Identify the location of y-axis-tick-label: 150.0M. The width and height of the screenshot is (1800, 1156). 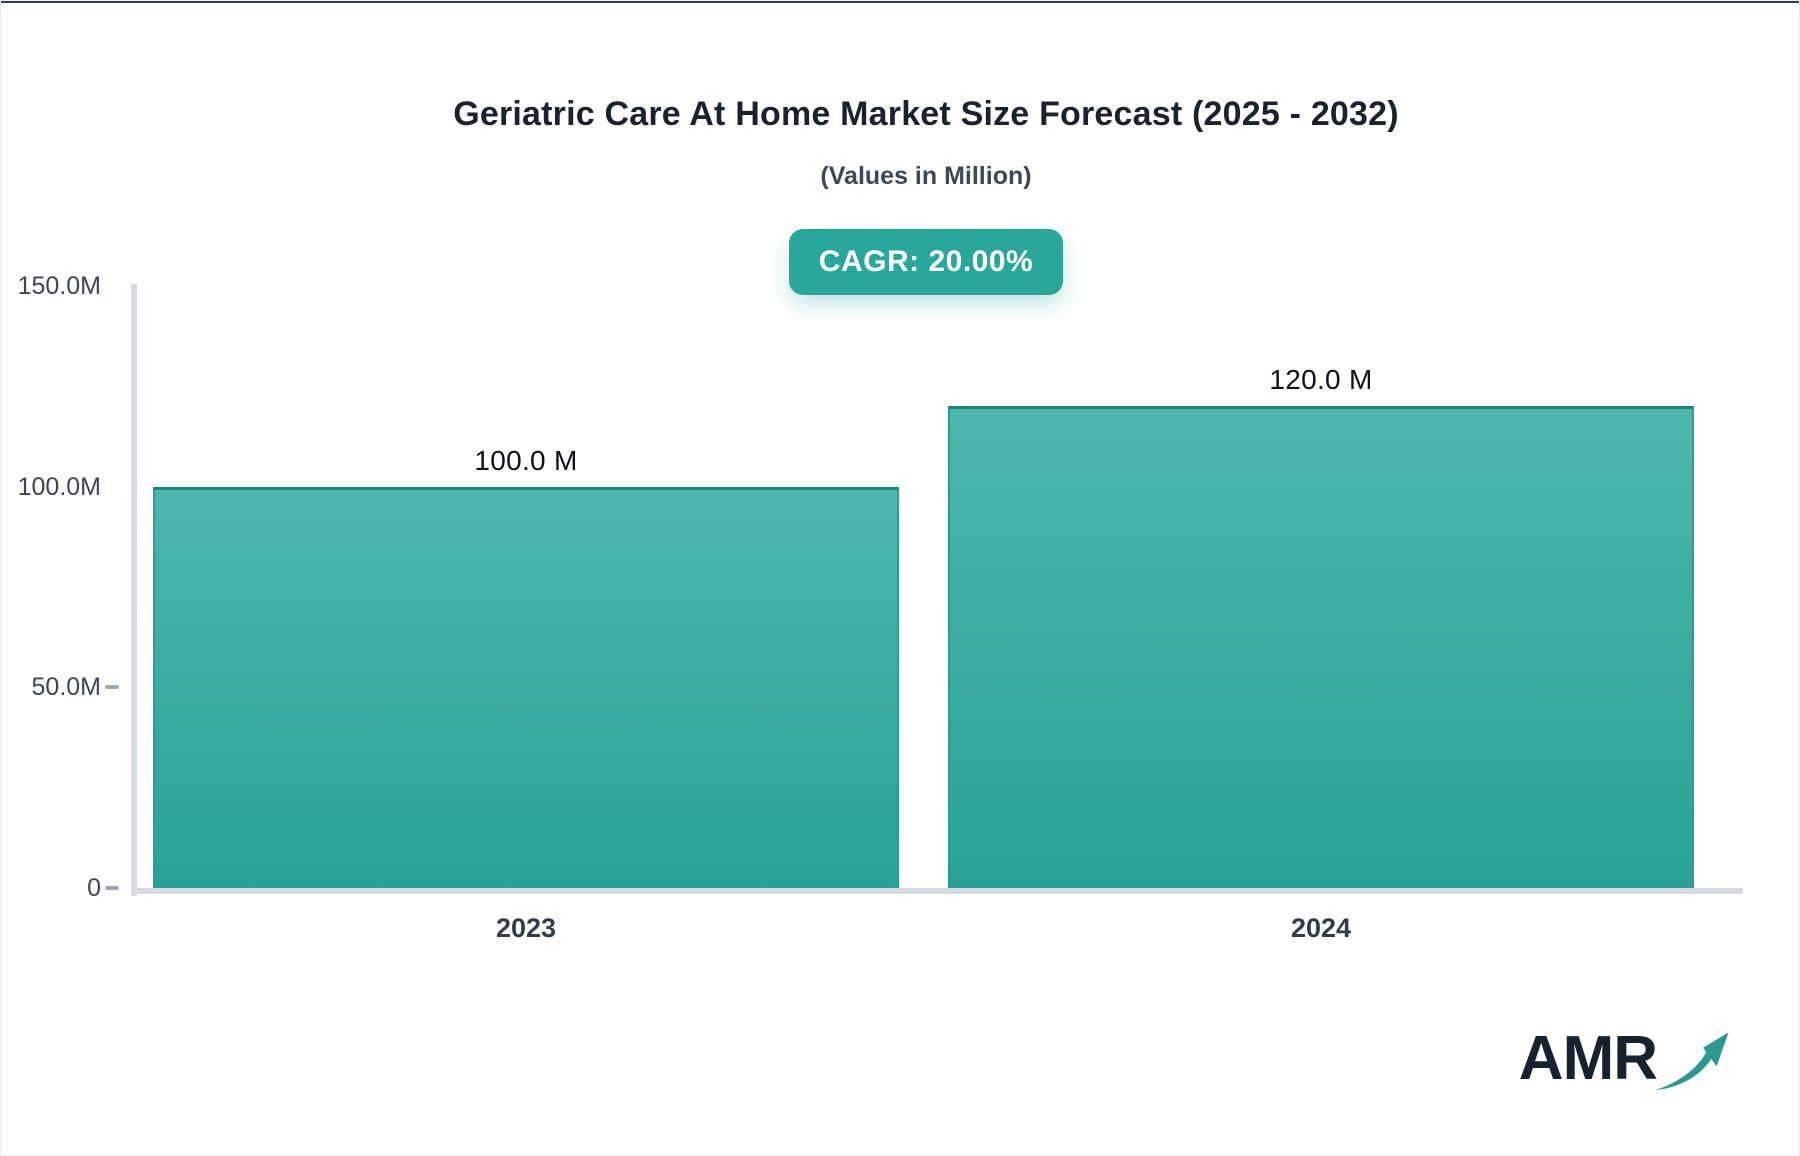
(59, 286).